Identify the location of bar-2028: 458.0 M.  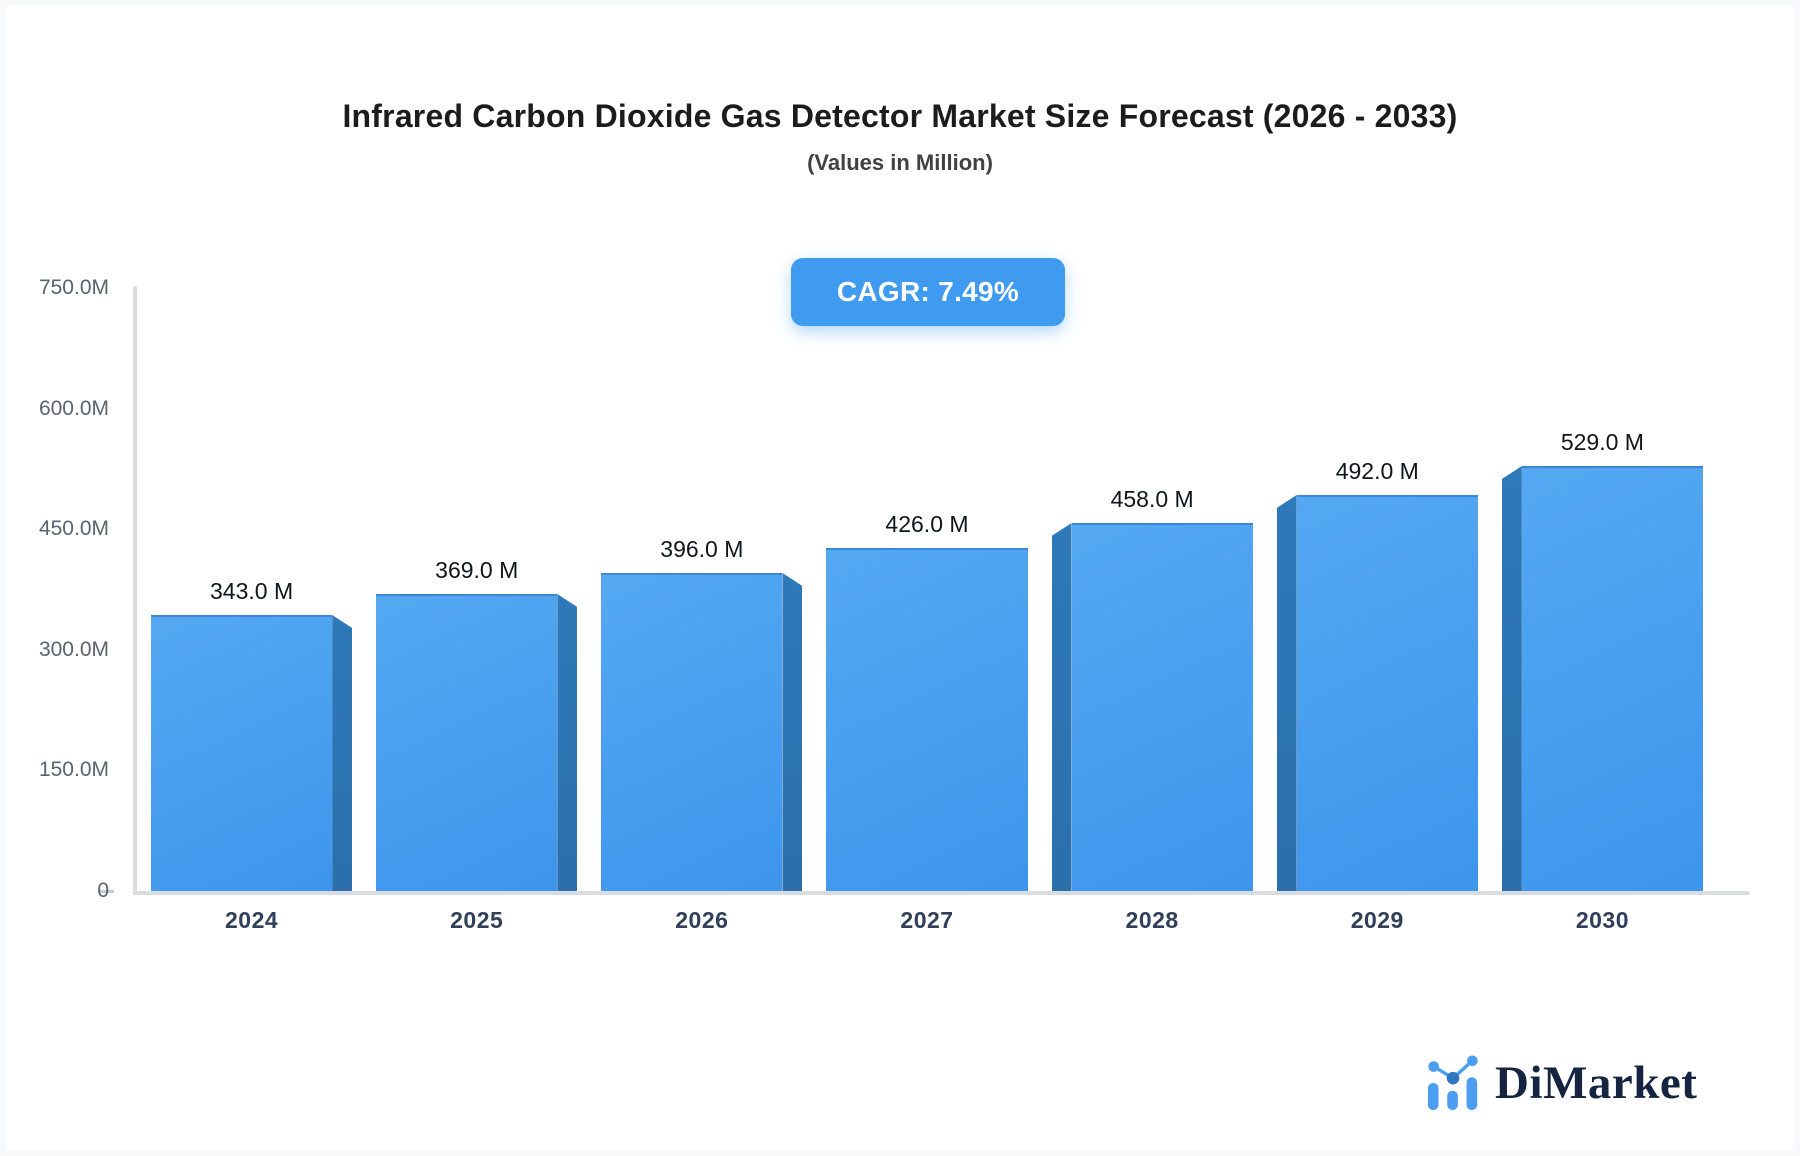
(1152, 688).